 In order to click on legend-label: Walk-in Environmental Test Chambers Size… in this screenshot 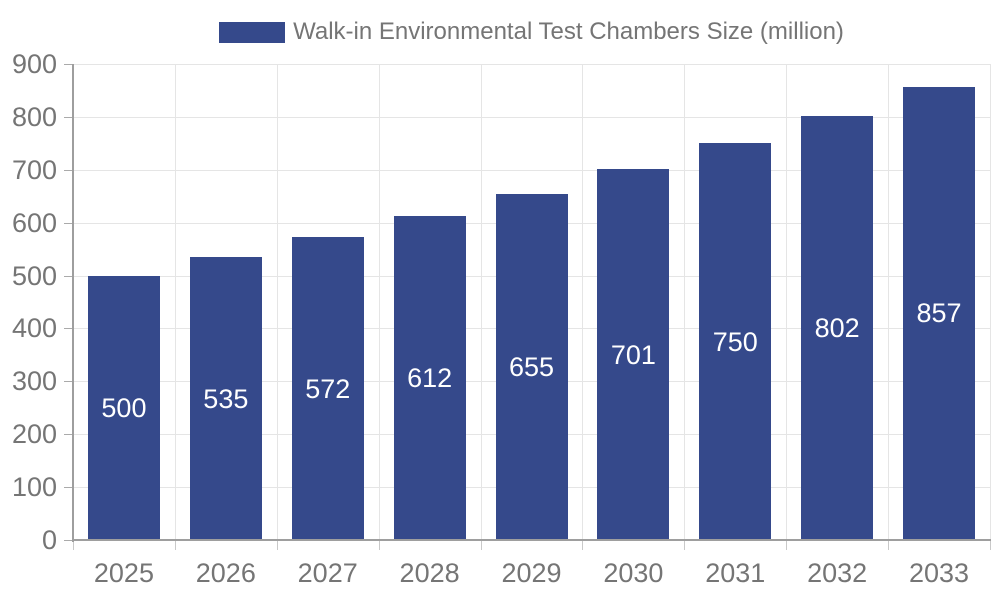, I will do `click(568, 31)`.